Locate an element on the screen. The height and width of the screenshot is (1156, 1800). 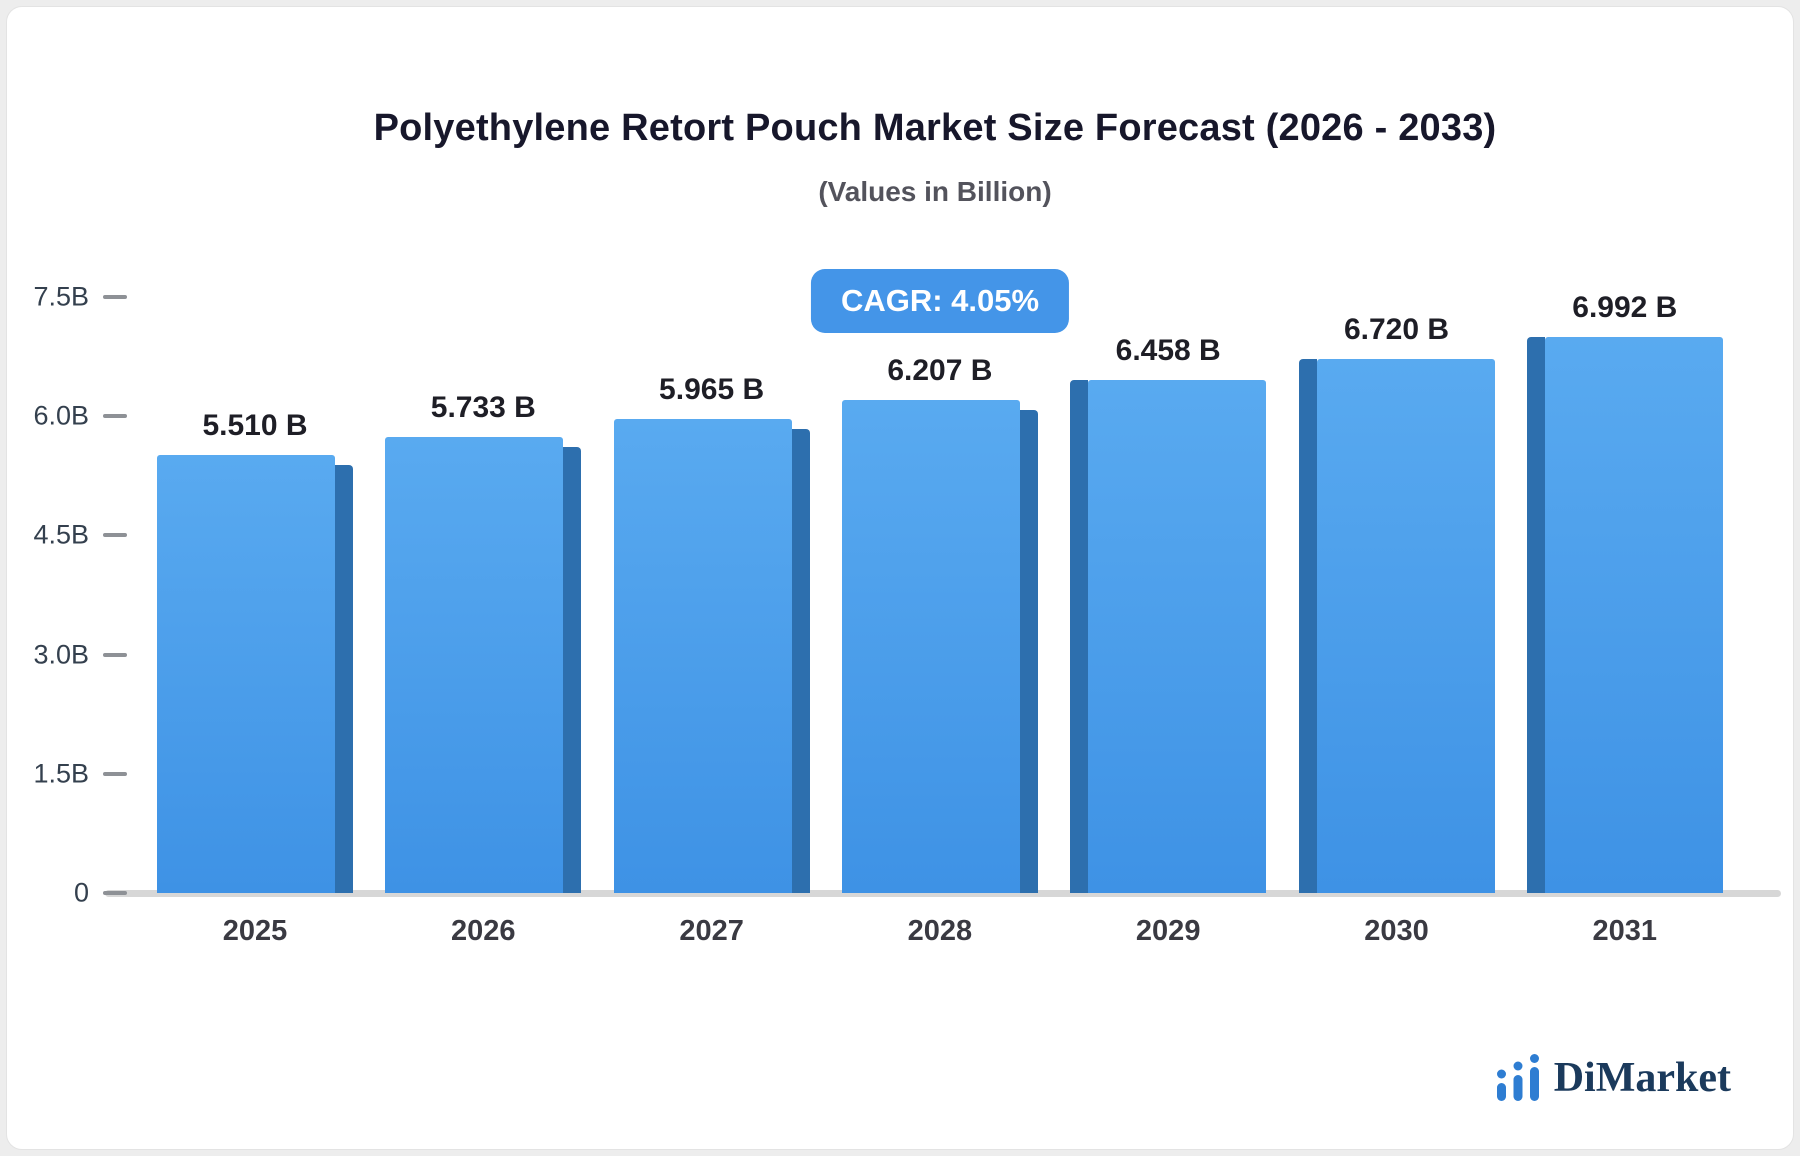
y-axis-tick-label: 3.0B is located at coordinates (61, 654).